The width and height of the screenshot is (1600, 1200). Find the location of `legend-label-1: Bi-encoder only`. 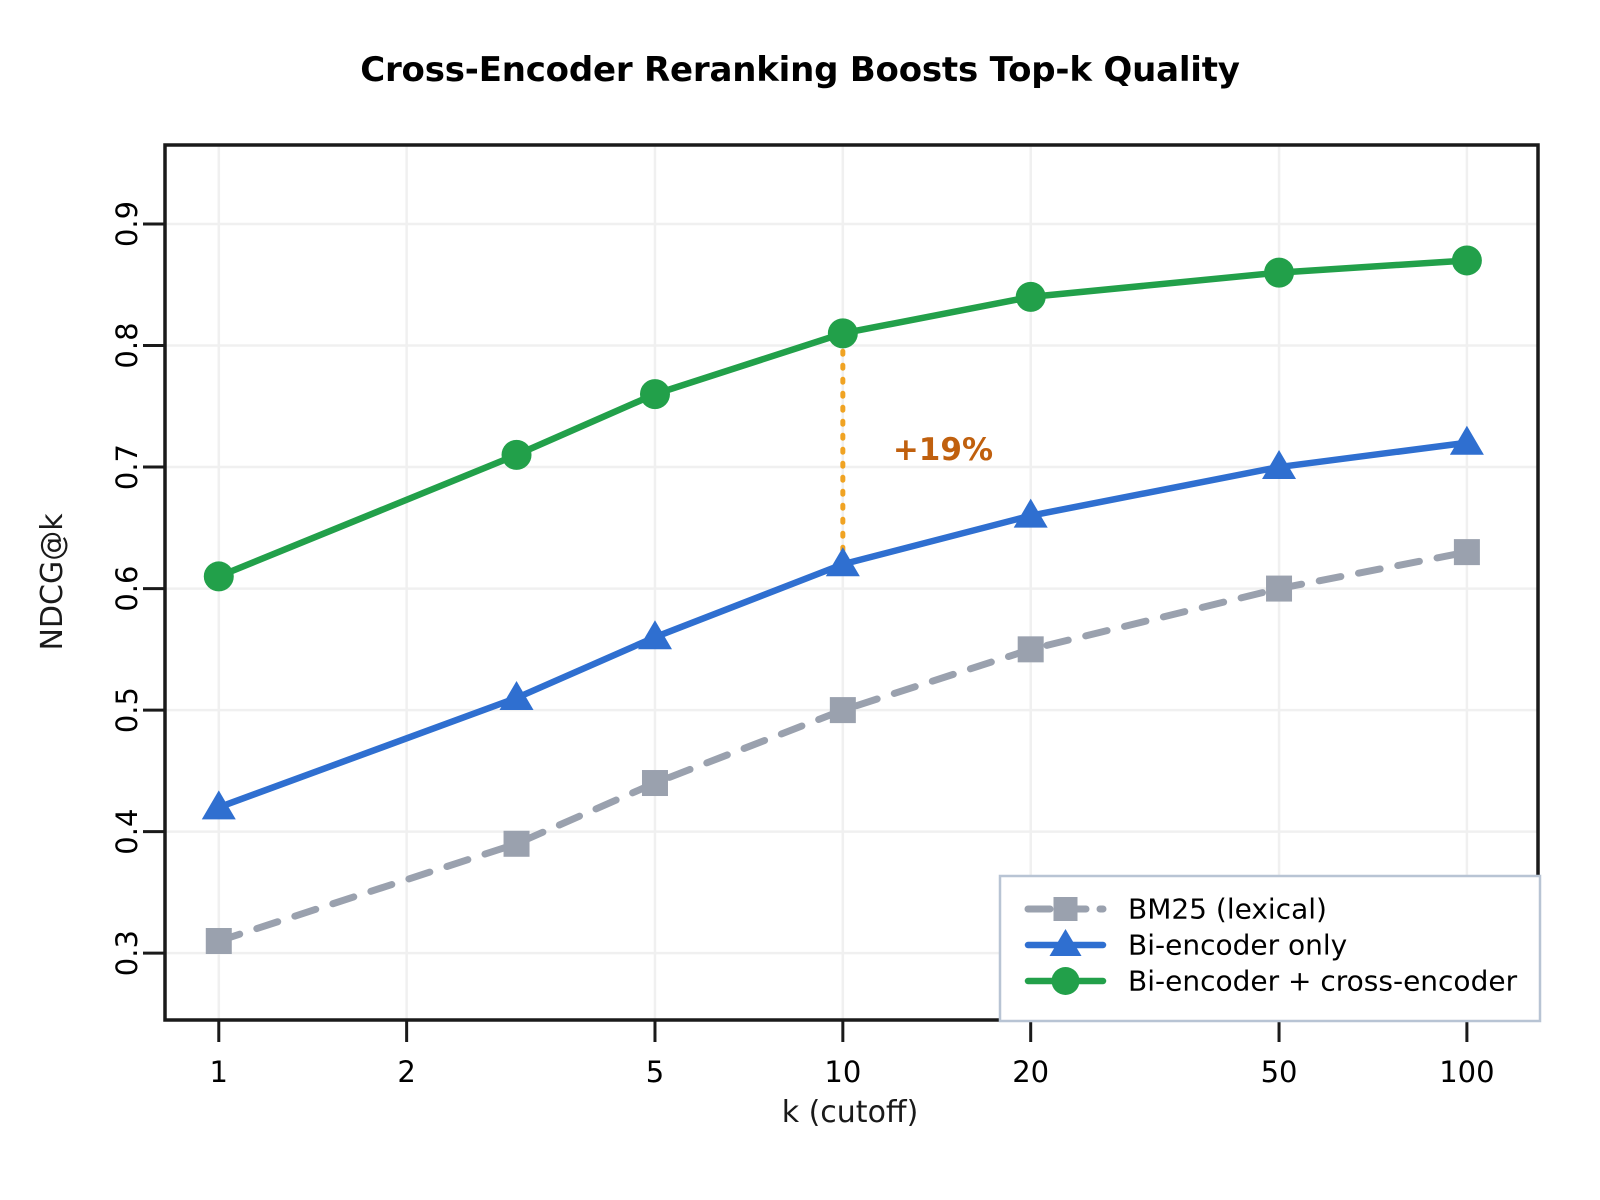

legend-label-1: Bi-encoder only is located at coordinates (1237, 945).